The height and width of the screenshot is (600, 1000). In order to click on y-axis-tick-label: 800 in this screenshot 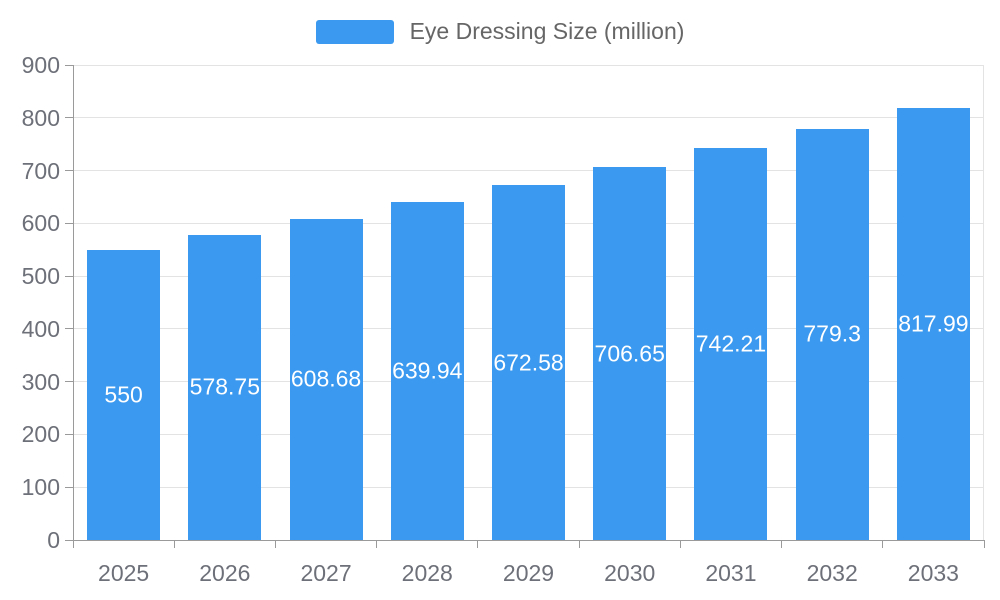, I will do `click(40, 117)`.